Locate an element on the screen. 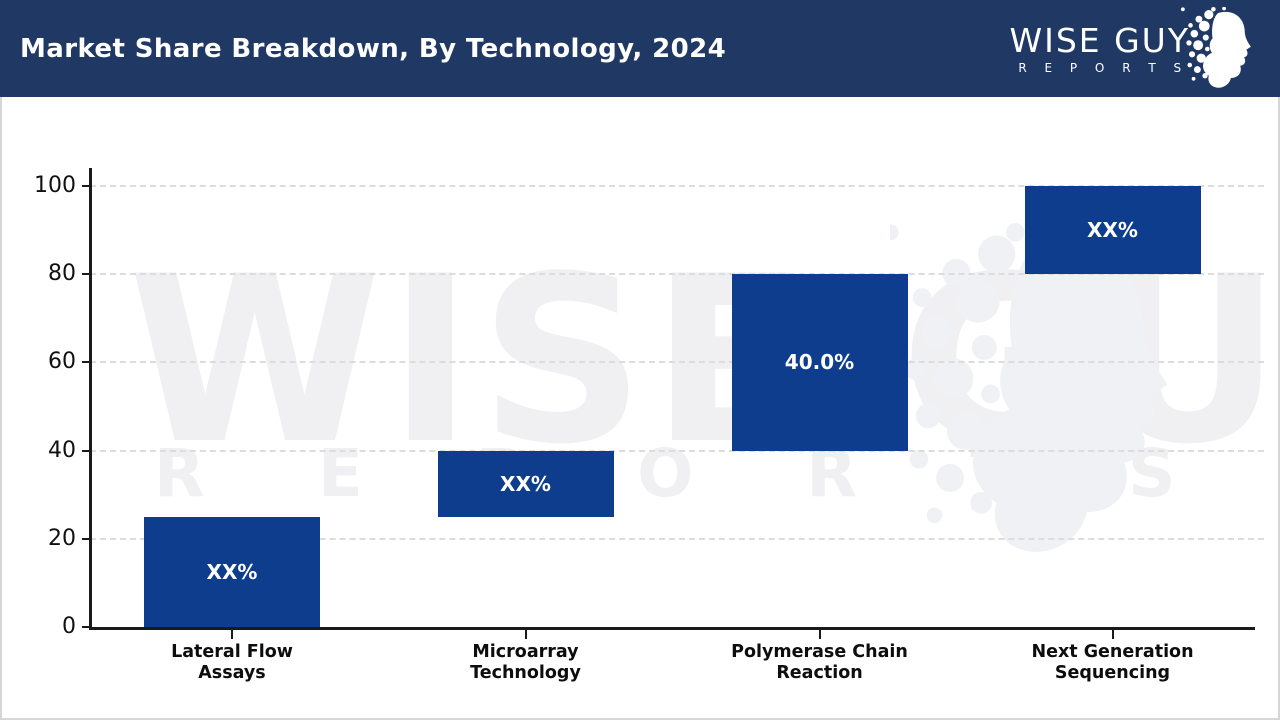  bar-microarray-technology: XX% is located at coordinates (525, 483).